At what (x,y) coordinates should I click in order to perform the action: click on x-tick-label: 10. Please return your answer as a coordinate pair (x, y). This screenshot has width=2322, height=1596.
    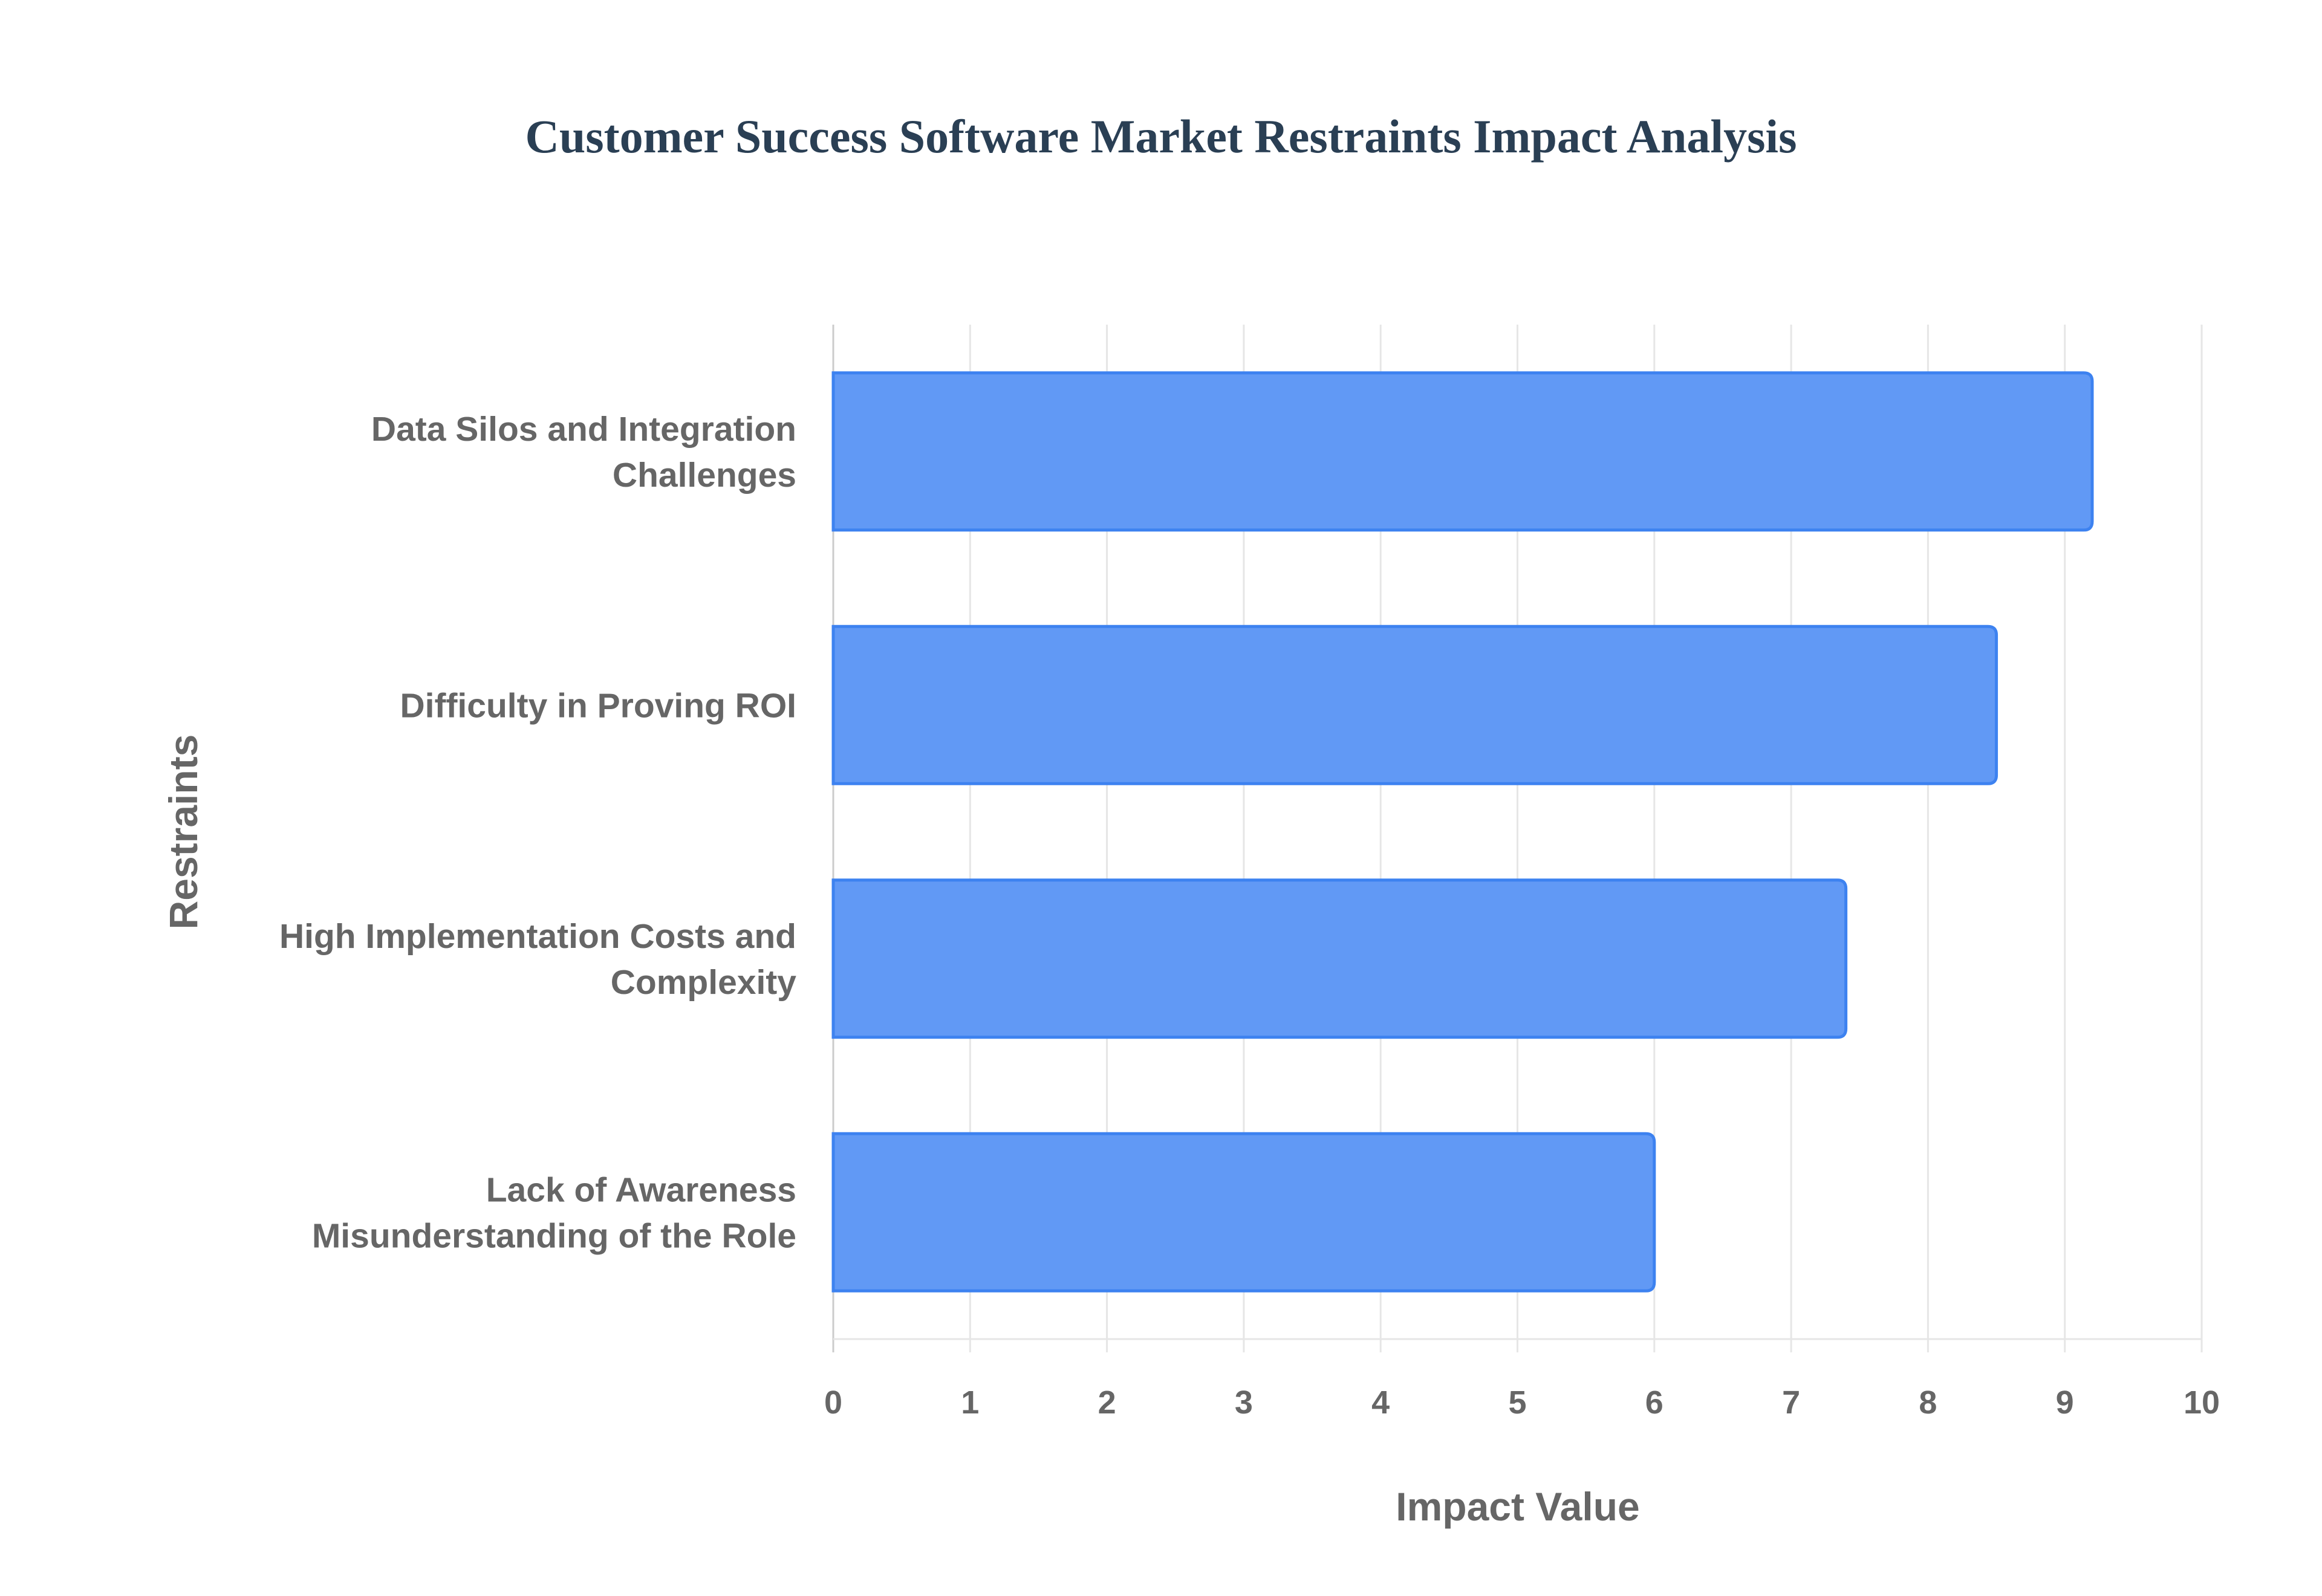
    Looking at the image, I should click on (2202, 1402).